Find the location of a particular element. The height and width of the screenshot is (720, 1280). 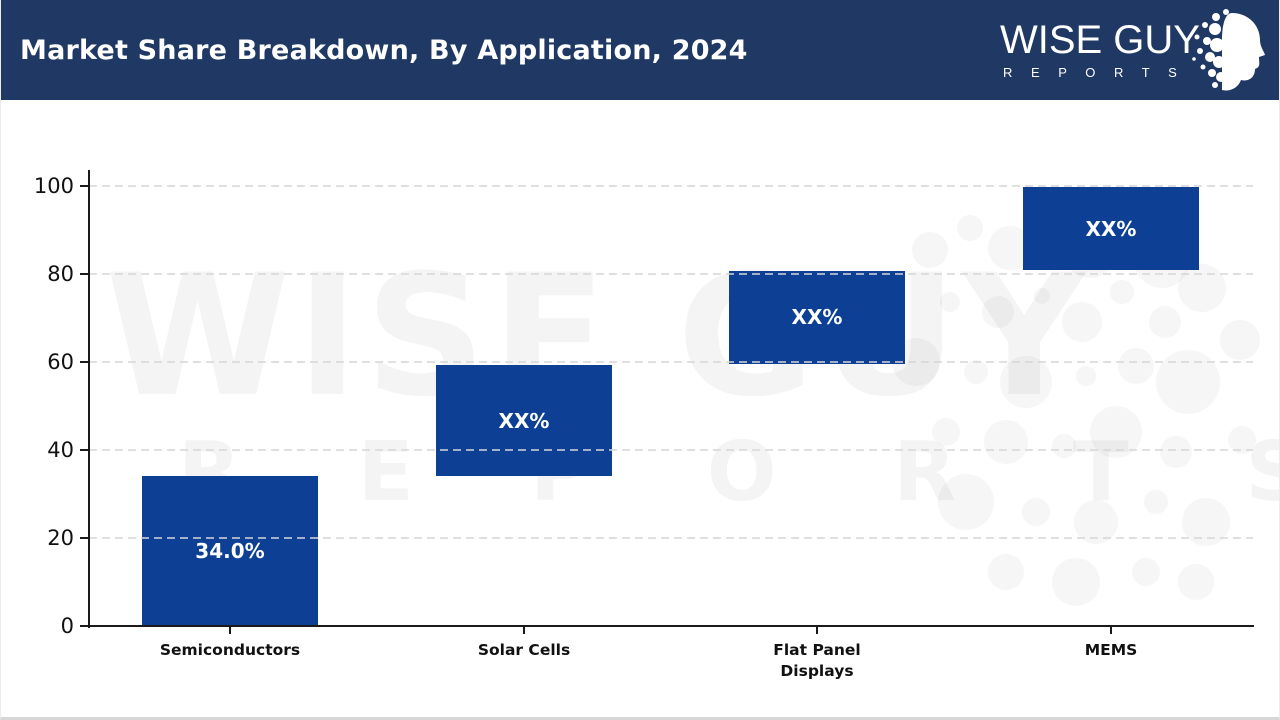

x-category-label: MEMS is located at coordinates (1111, 650).